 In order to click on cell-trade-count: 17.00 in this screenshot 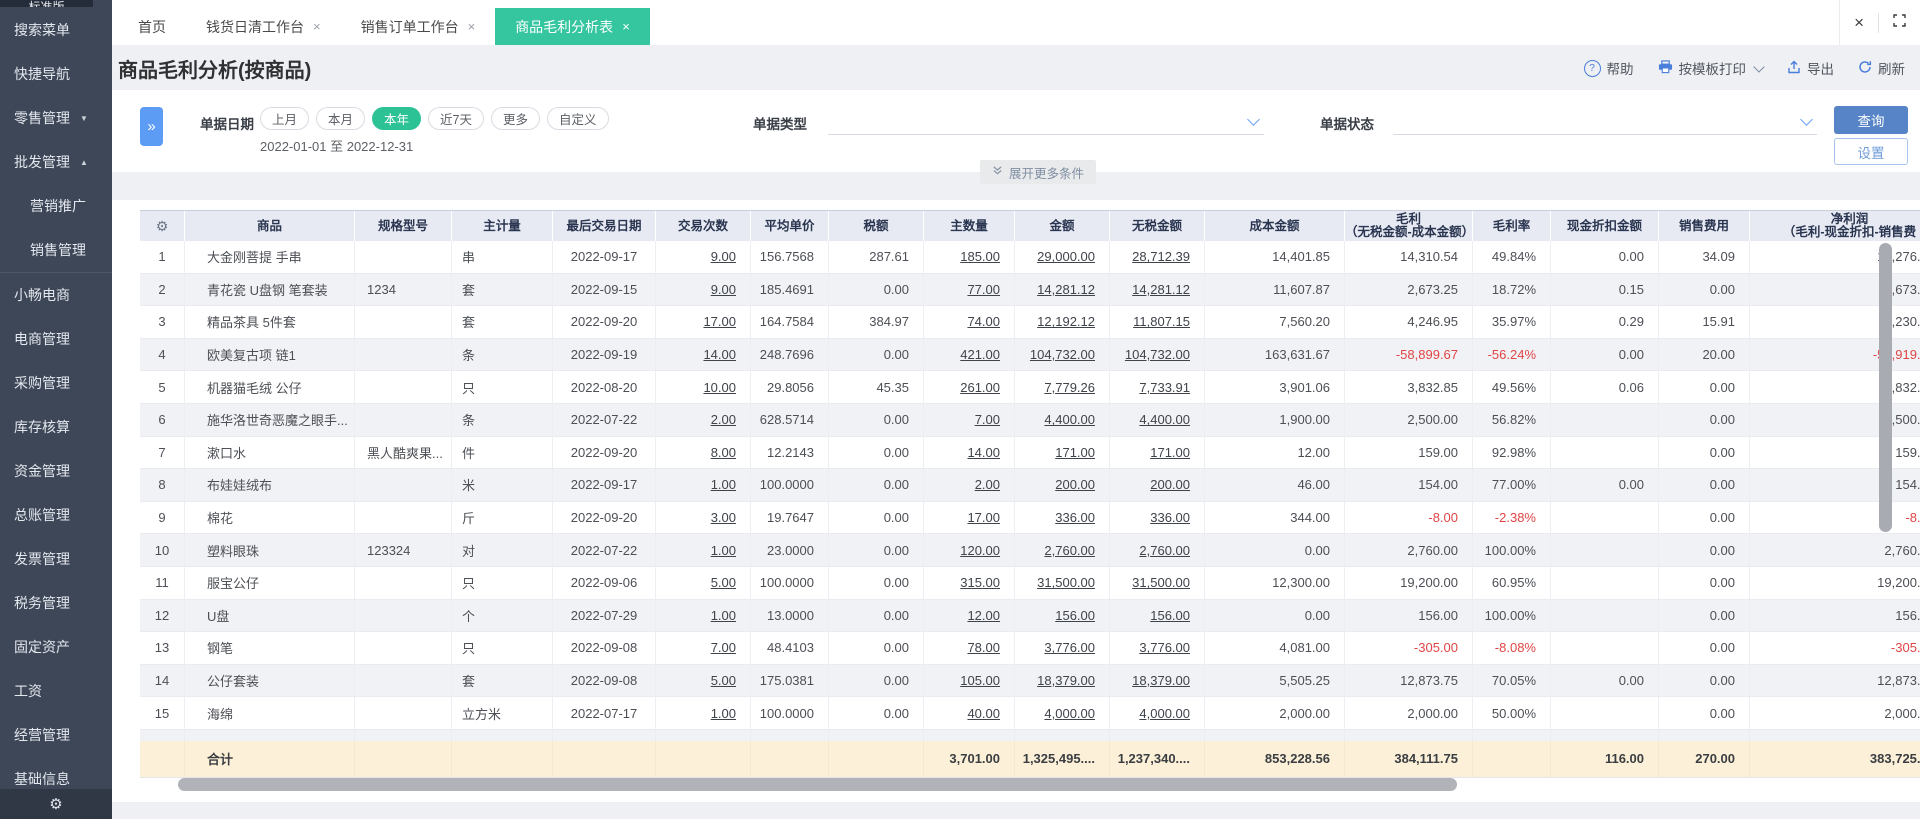, I will do `click(703, 322)`.